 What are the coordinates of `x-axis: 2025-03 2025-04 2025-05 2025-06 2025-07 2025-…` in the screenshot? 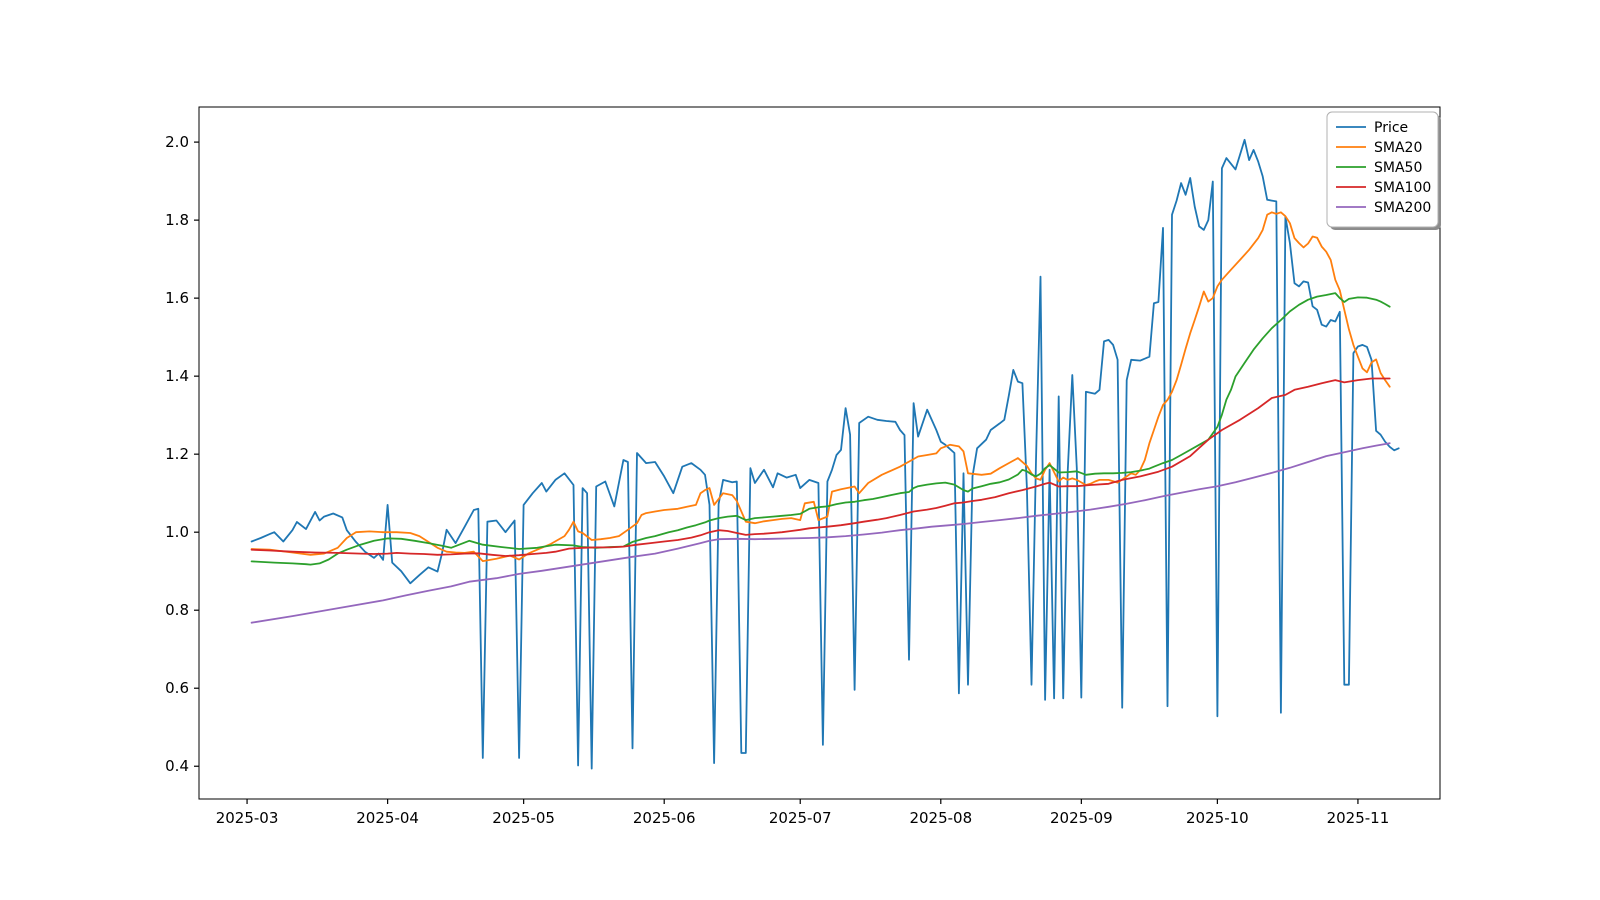 It's located at (803, 813).